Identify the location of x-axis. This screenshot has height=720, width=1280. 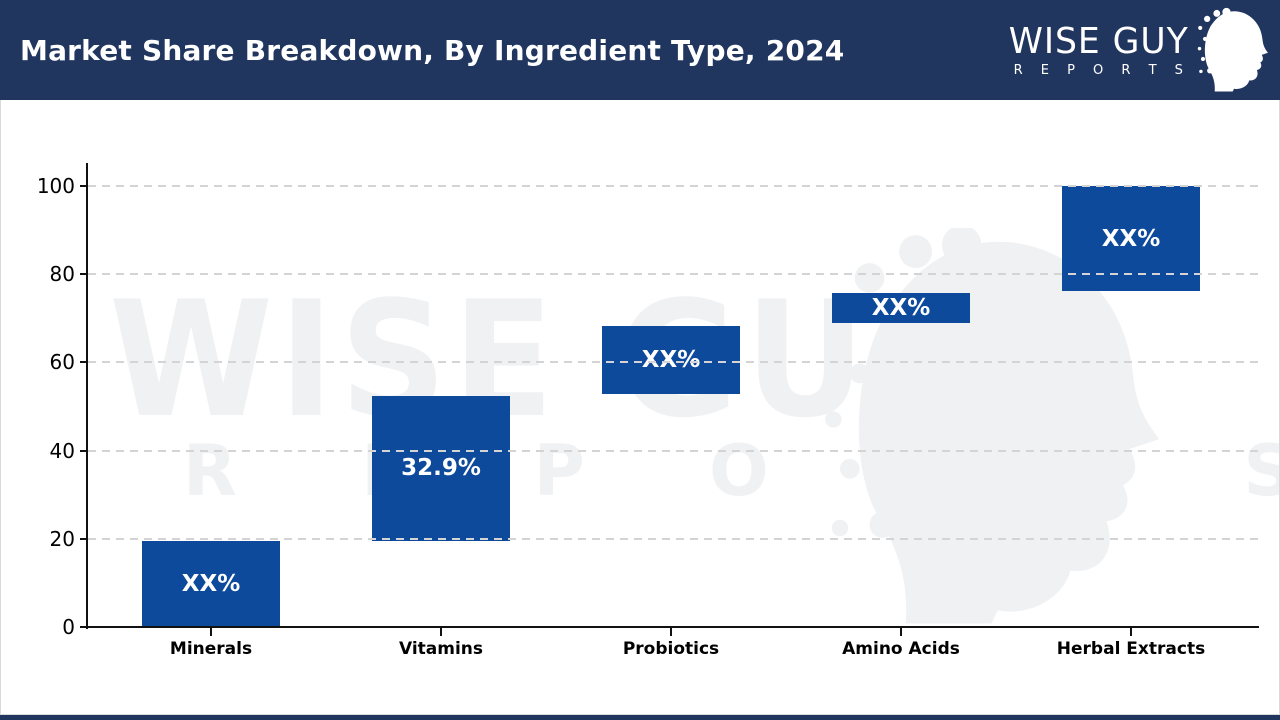
(672, 627).